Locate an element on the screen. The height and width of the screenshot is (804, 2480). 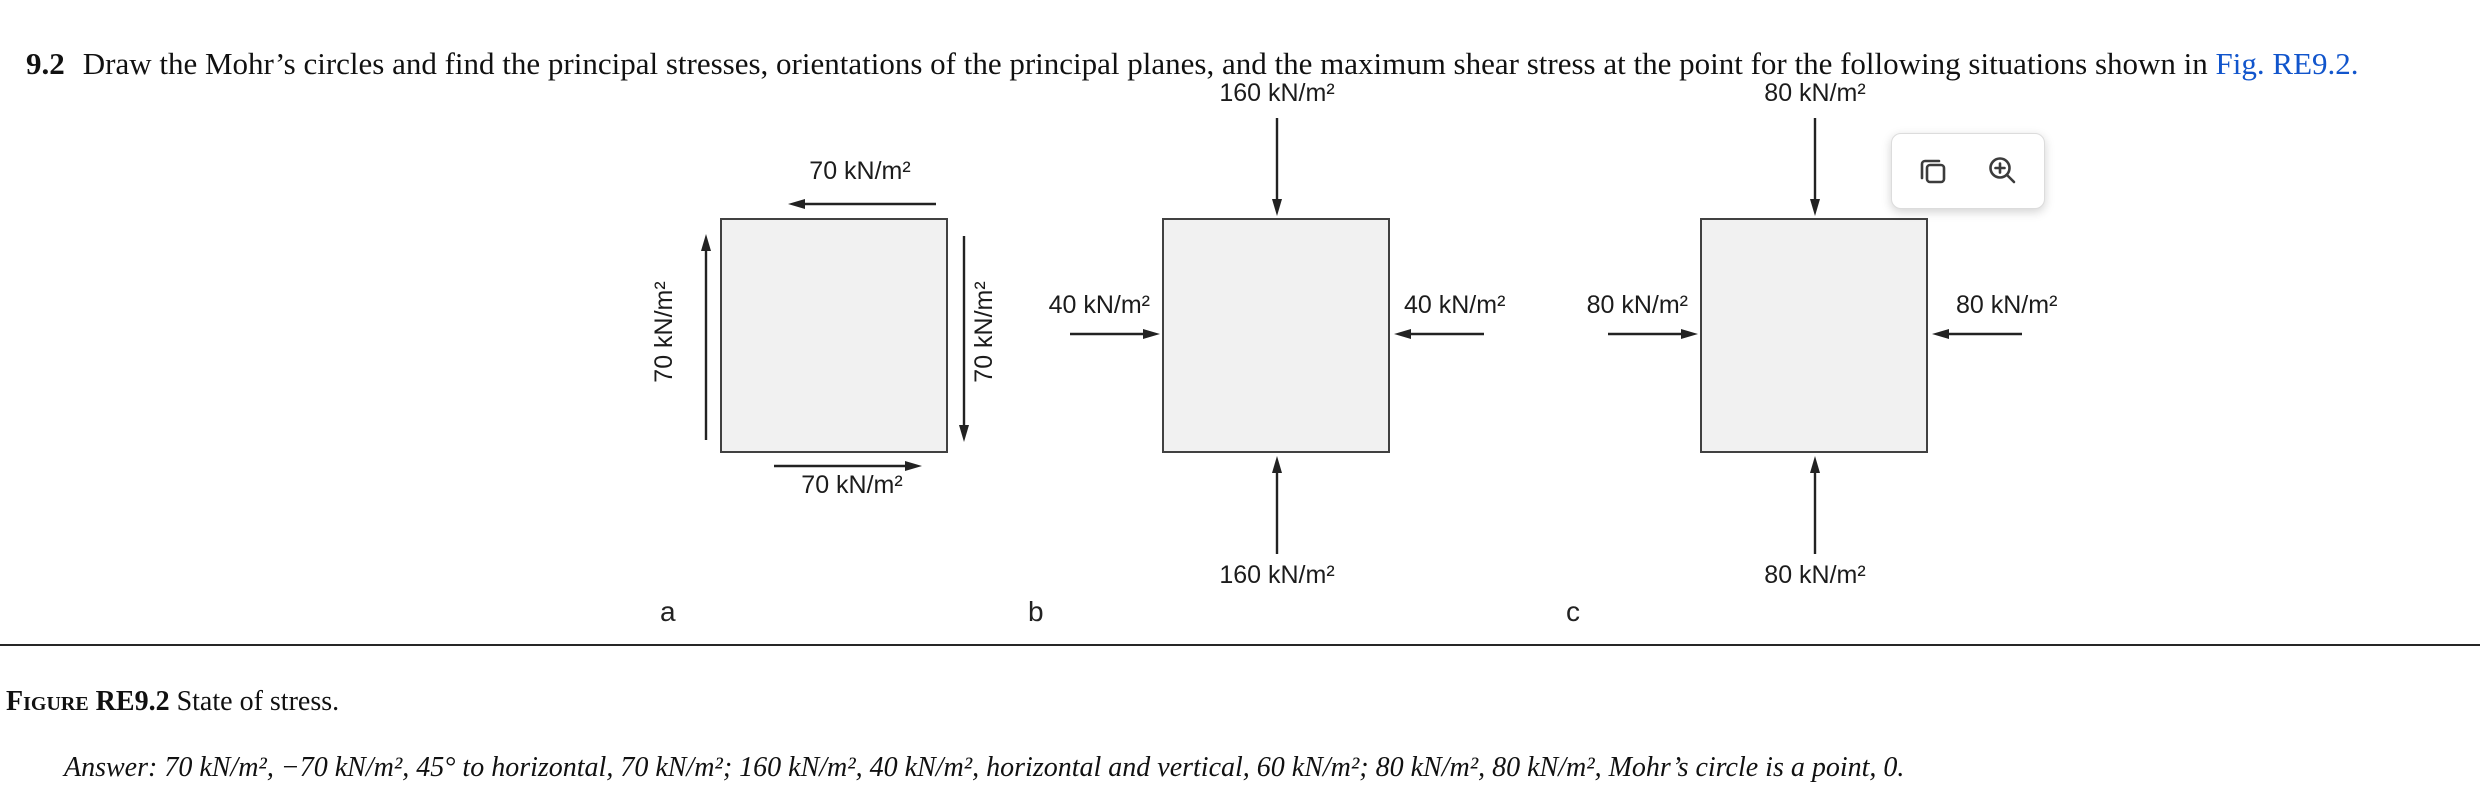
diagram-letter-c: c is located at coordinates (1573, 611).